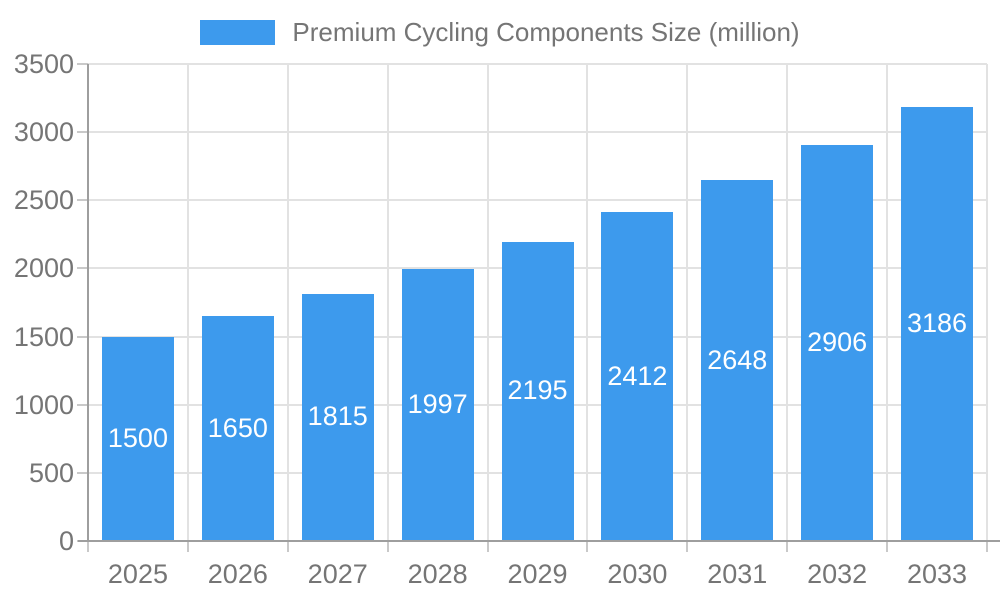 This screenshot has width=1000, height=600. I want to click on y-axis-label: 3500, so click(43, 64).